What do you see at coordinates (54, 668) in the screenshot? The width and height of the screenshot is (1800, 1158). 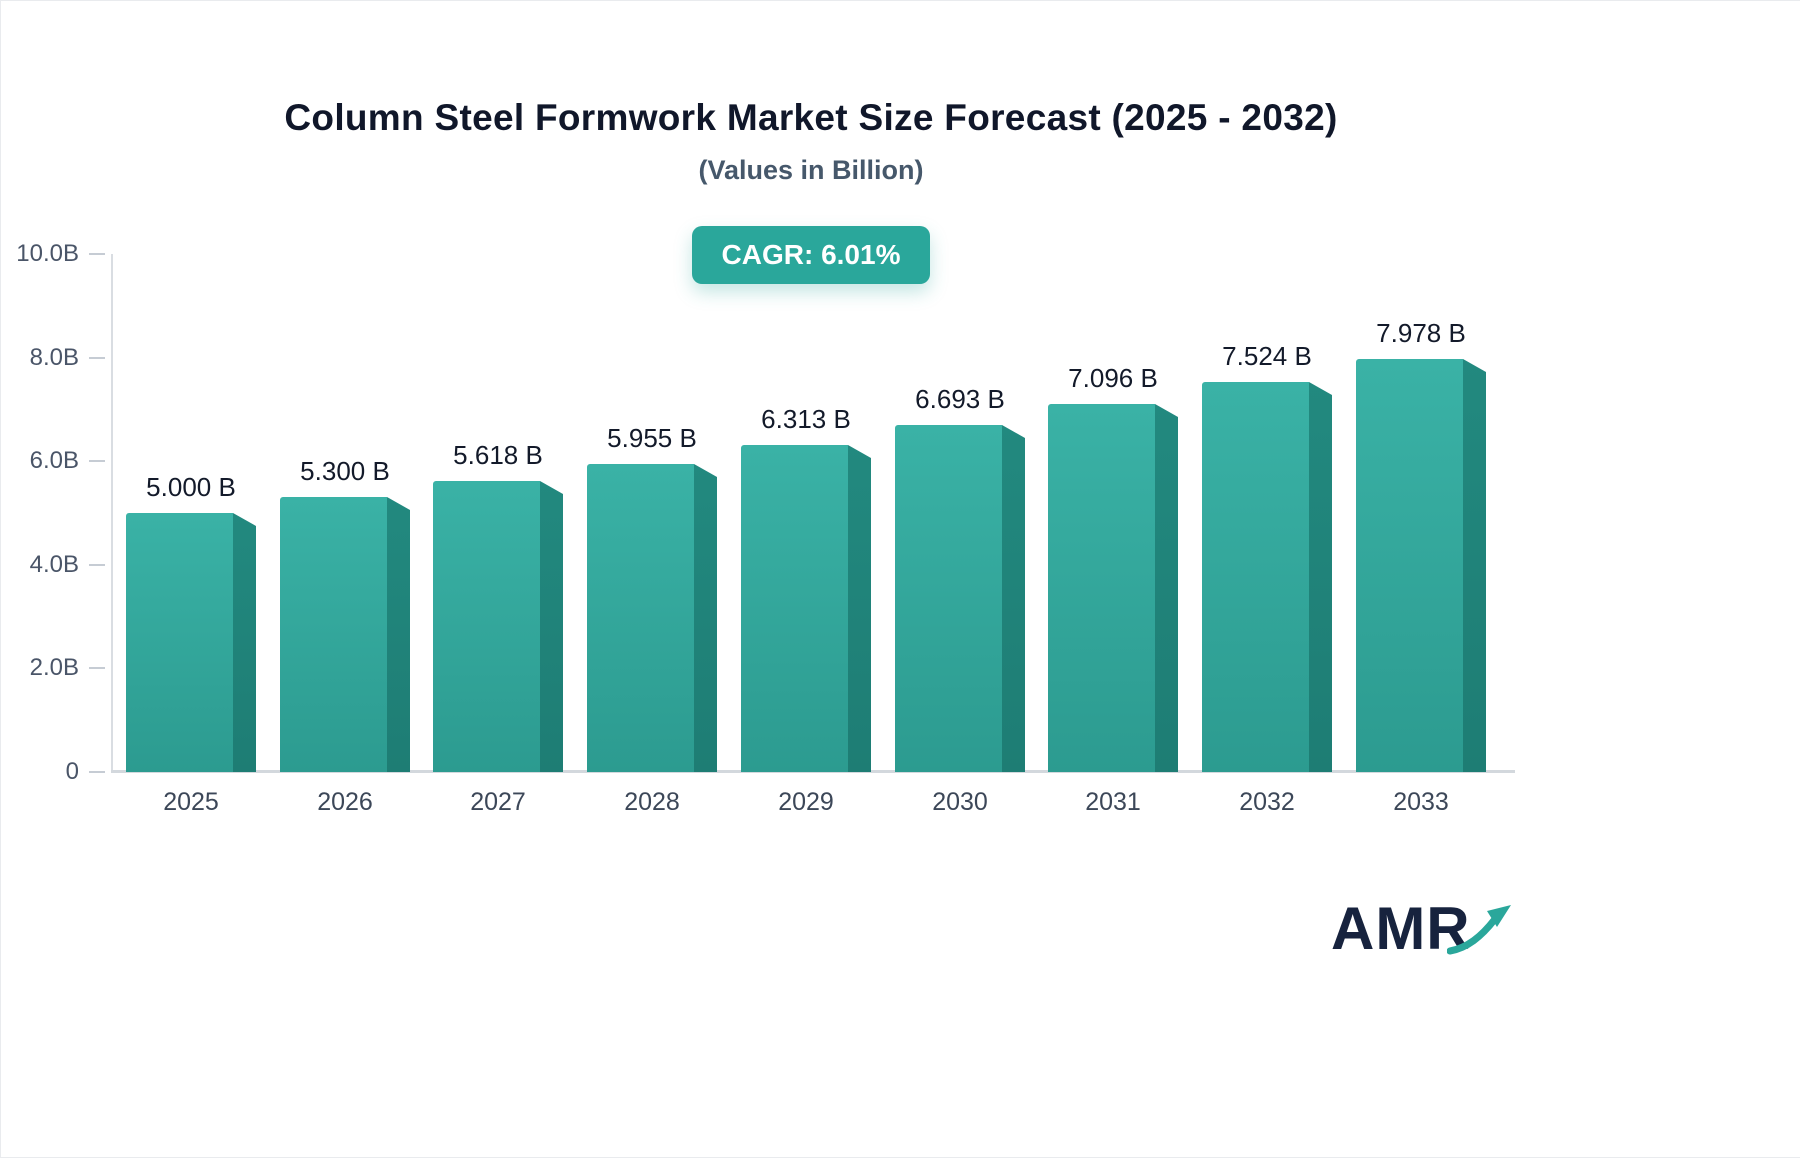 I see `y-tick-label: 2.0B` at bounding box center [54, 668].